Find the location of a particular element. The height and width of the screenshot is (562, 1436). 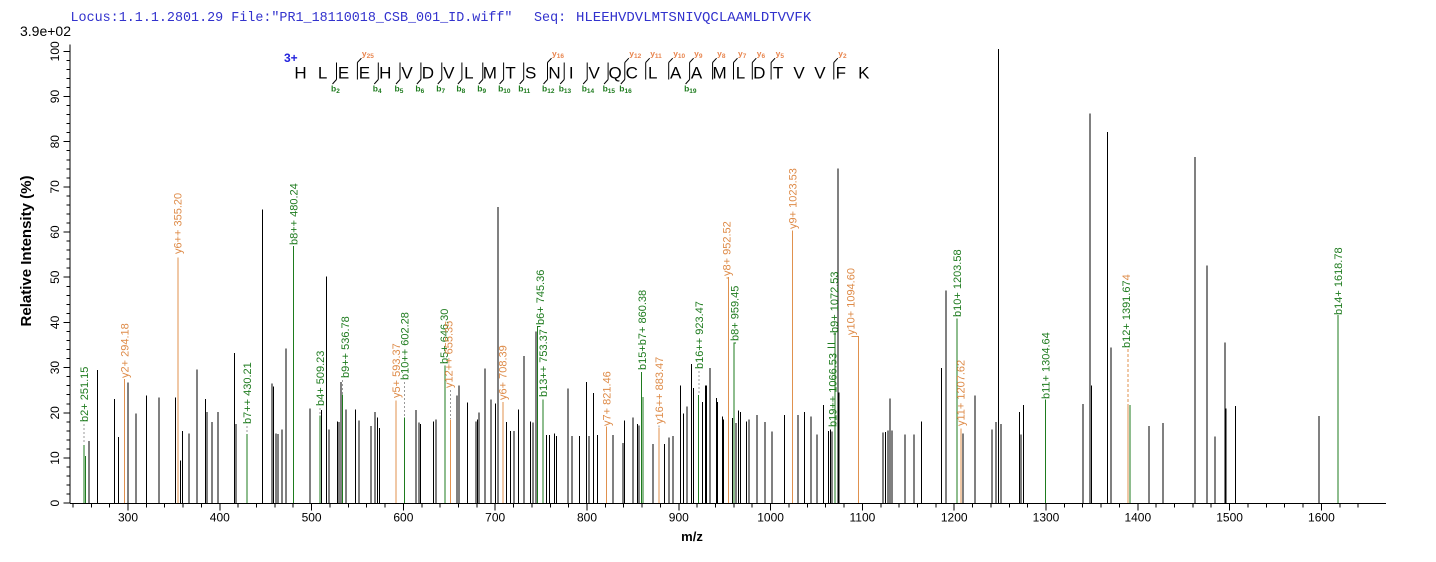

svg-text: 1400 is located at coordinates (1137, 518).